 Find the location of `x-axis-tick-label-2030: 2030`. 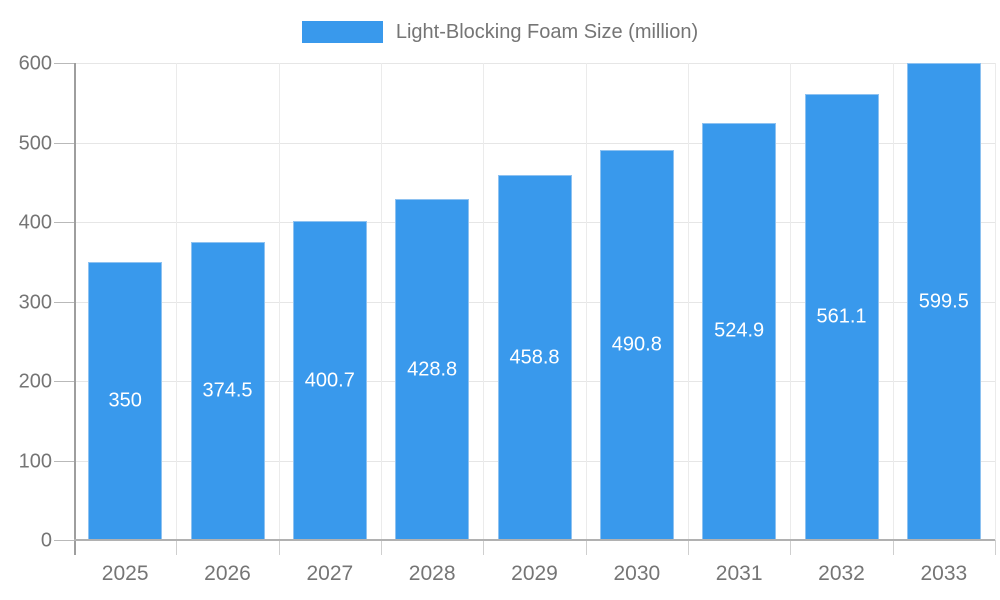

x-axis-tick-label-2030: 2030 is located at coordinates (637, 573).